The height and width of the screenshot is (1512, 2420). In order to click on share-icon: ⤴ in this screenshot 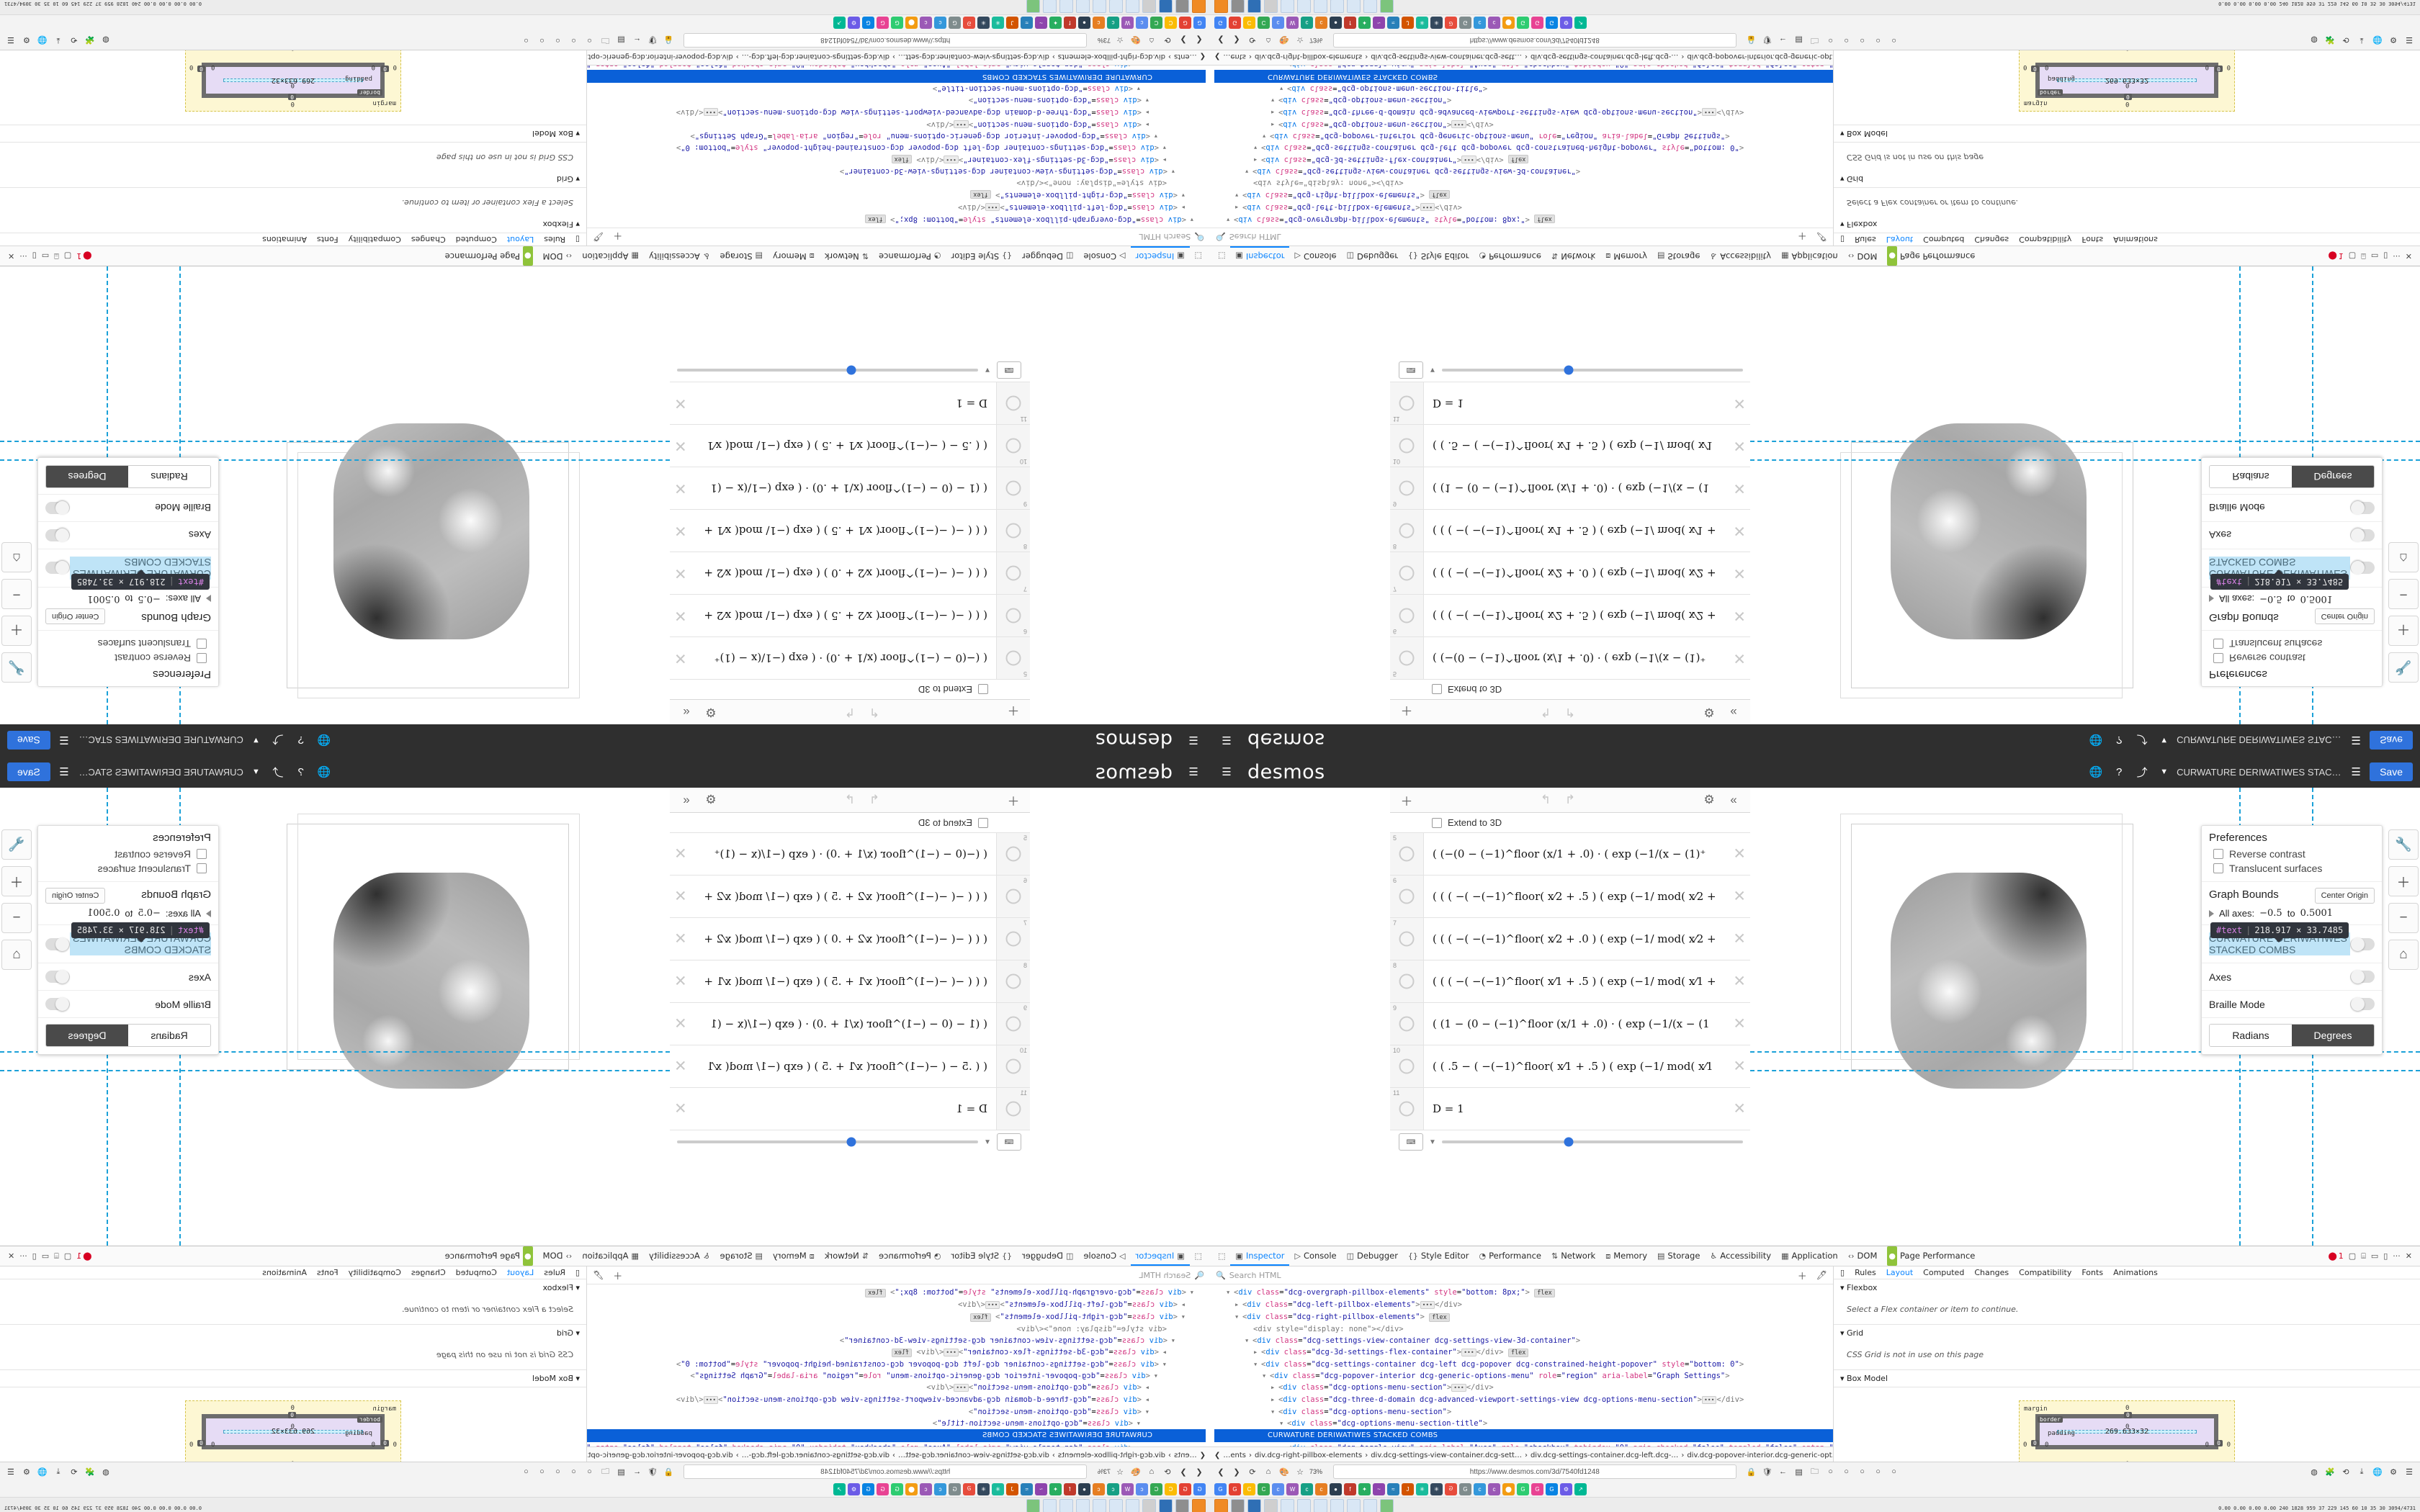, I will do `click(2142, 739)`.